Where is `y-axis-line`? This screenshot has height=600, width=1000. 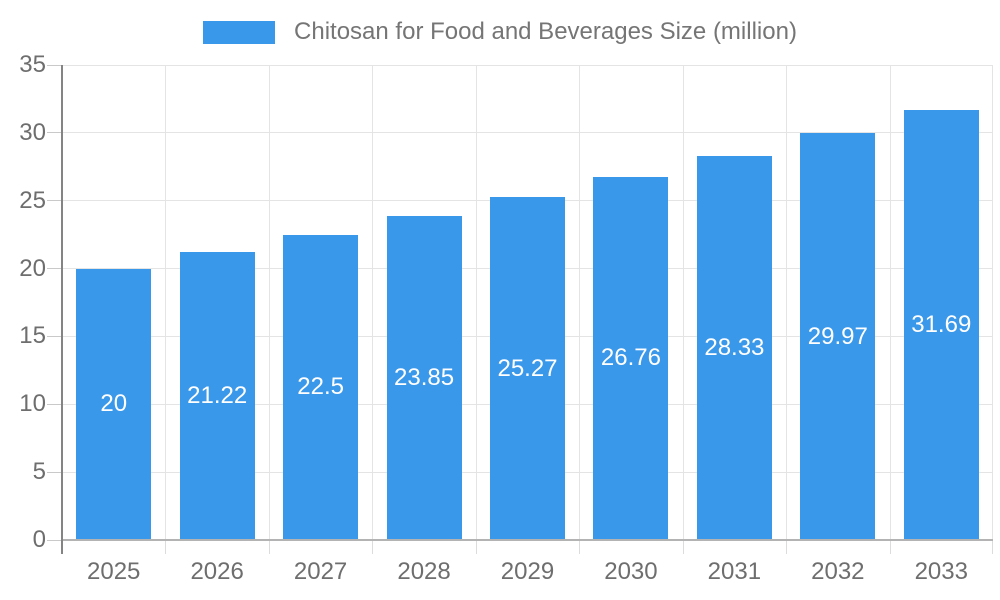
y-axis-line is located at coordinates (62, 309).